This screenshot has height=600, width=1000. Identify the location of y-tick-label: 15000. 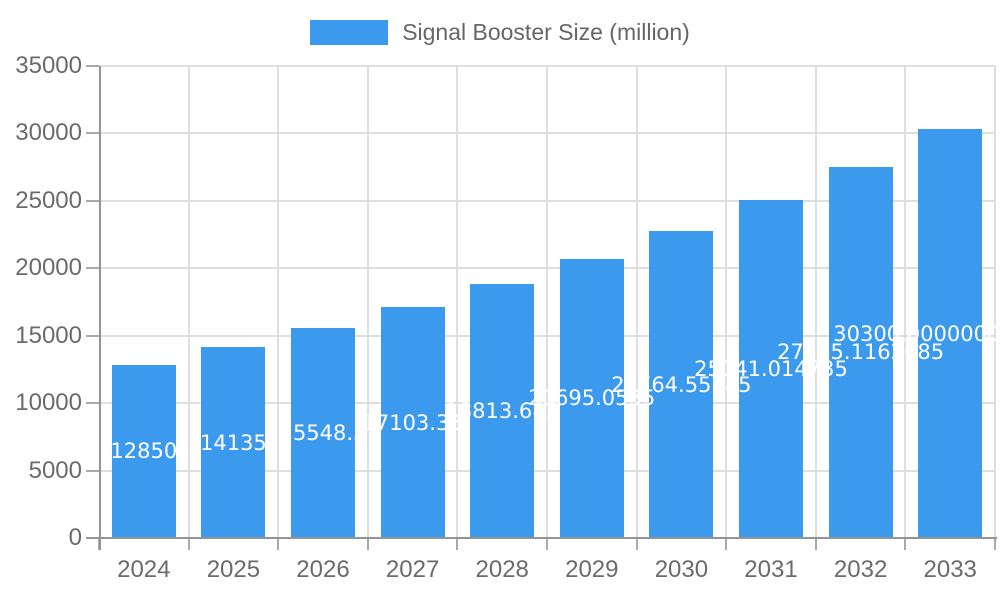
(48, 335).